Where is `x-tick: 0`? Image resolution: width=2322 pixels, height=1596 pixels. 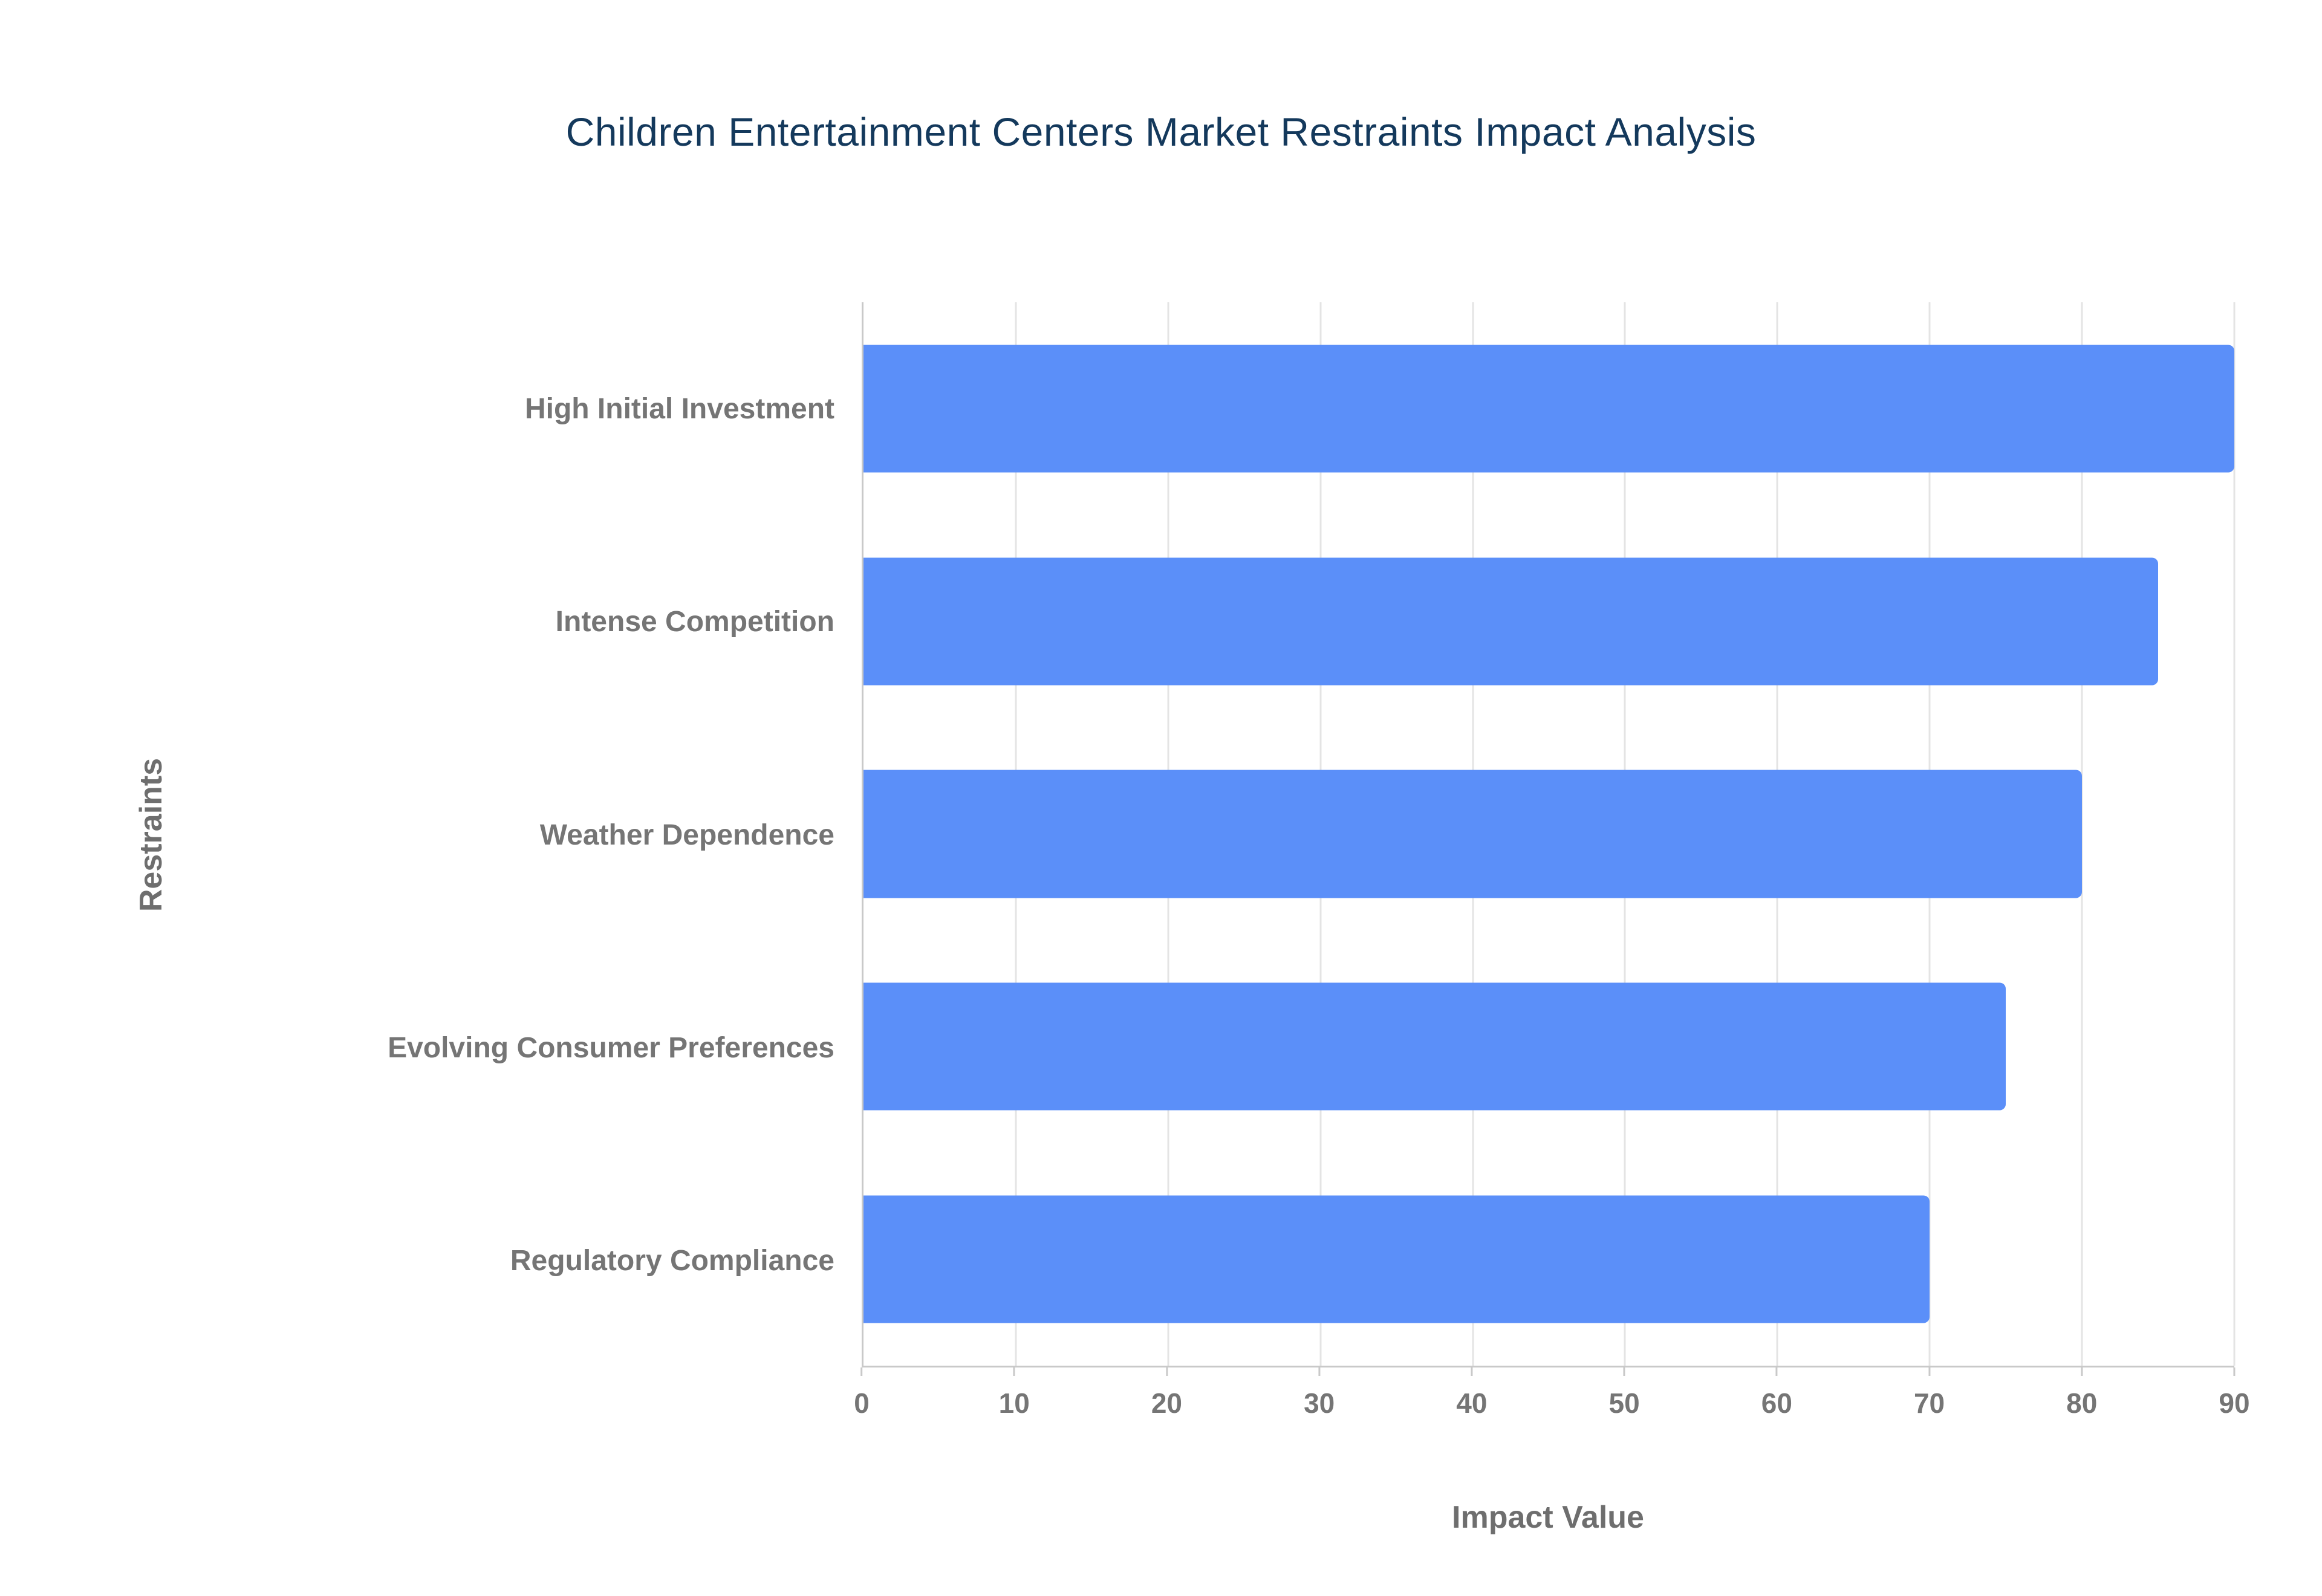
x-tick: 0 is located at coordinates (862, 1393).